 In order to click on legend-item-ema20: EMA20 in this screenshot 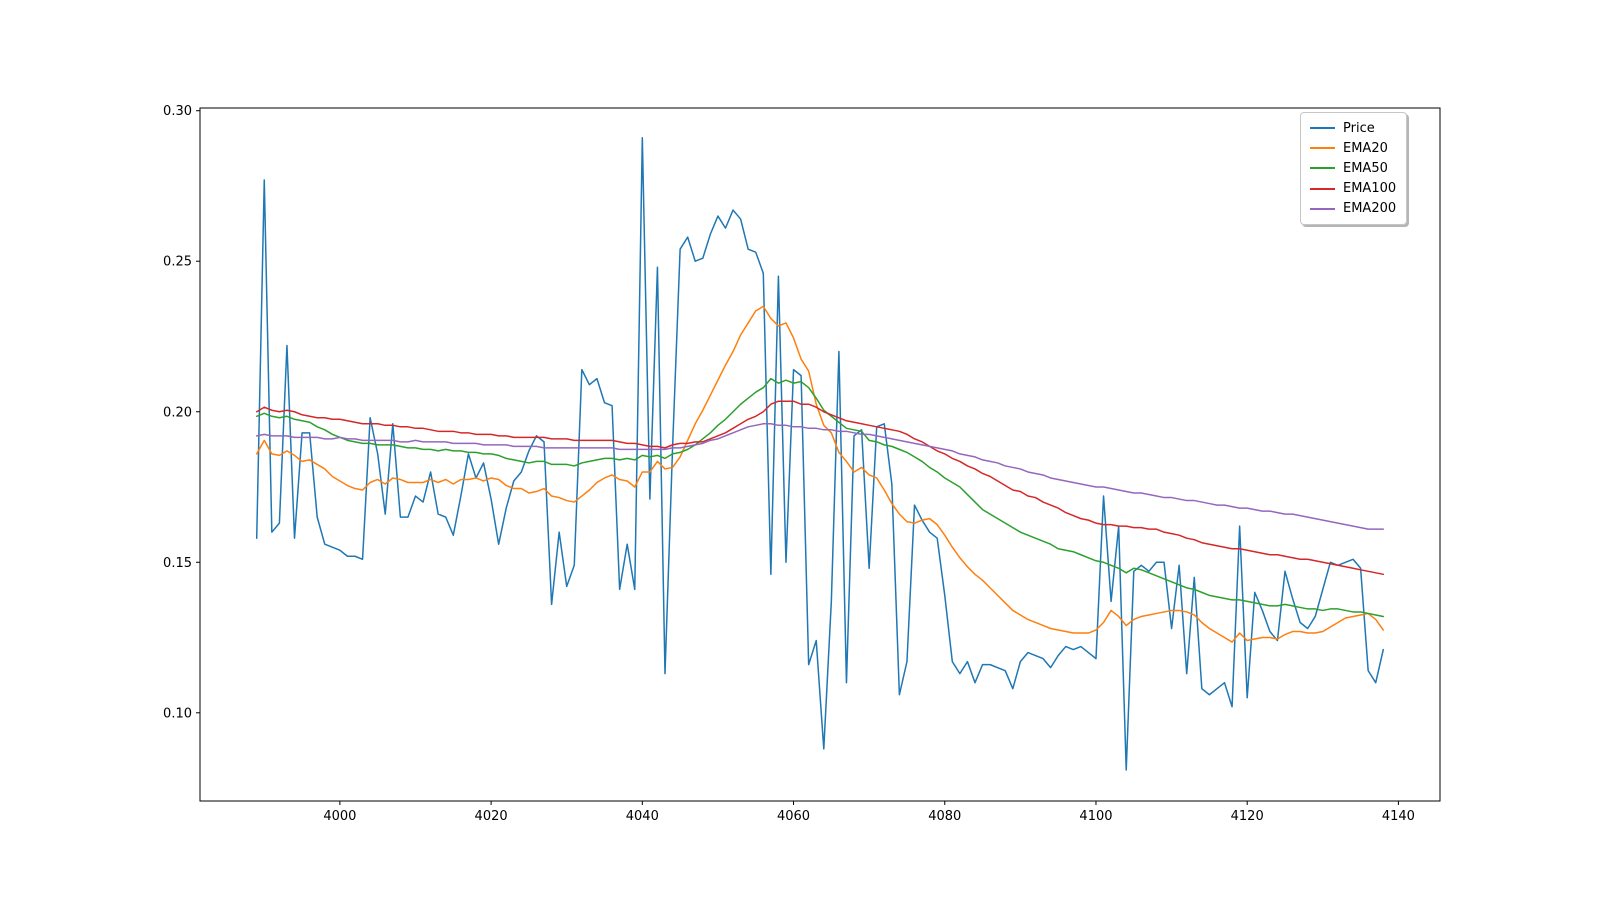, I will do `click(1353, 148)`.